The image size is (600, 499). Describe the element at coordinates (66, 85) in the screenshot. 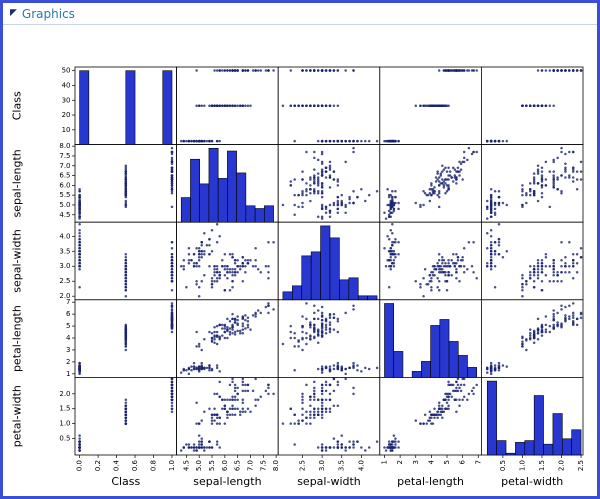

I see `svg-text: 40` at that location.